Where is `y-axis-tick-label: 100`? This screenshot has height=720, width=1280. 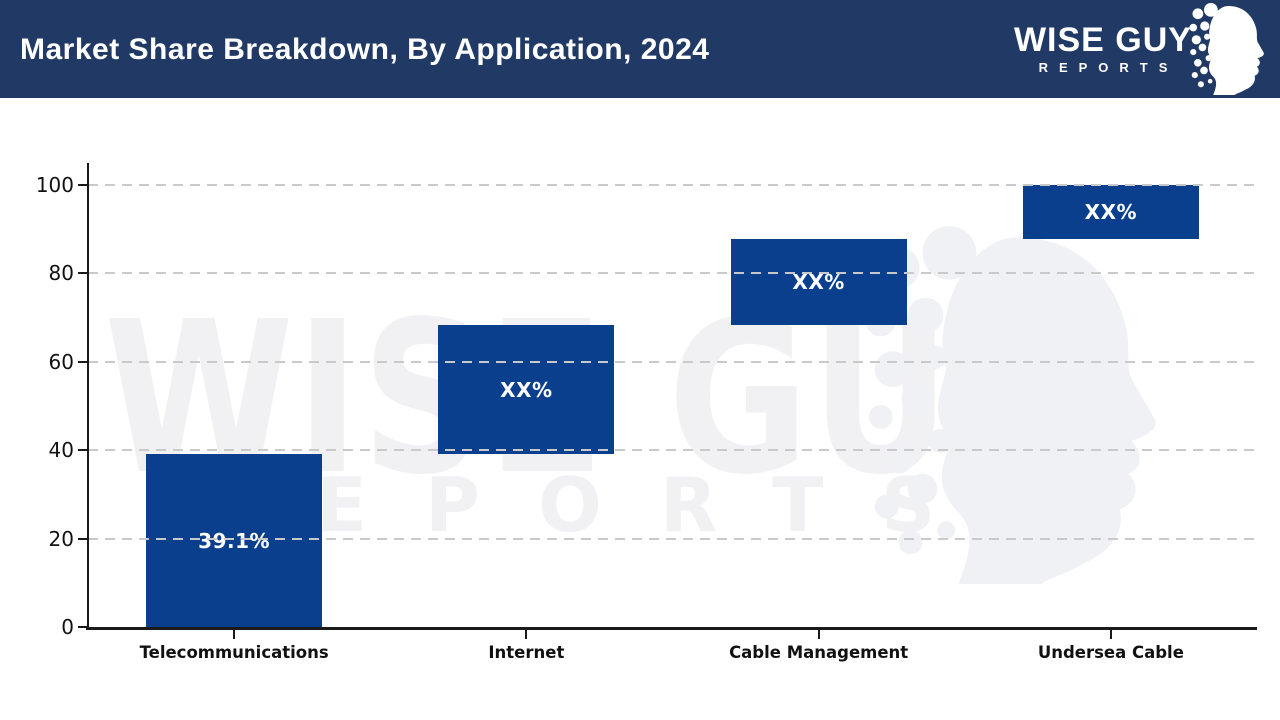 y-axis-tick-label: 100 is located at coordinates (54, 185).